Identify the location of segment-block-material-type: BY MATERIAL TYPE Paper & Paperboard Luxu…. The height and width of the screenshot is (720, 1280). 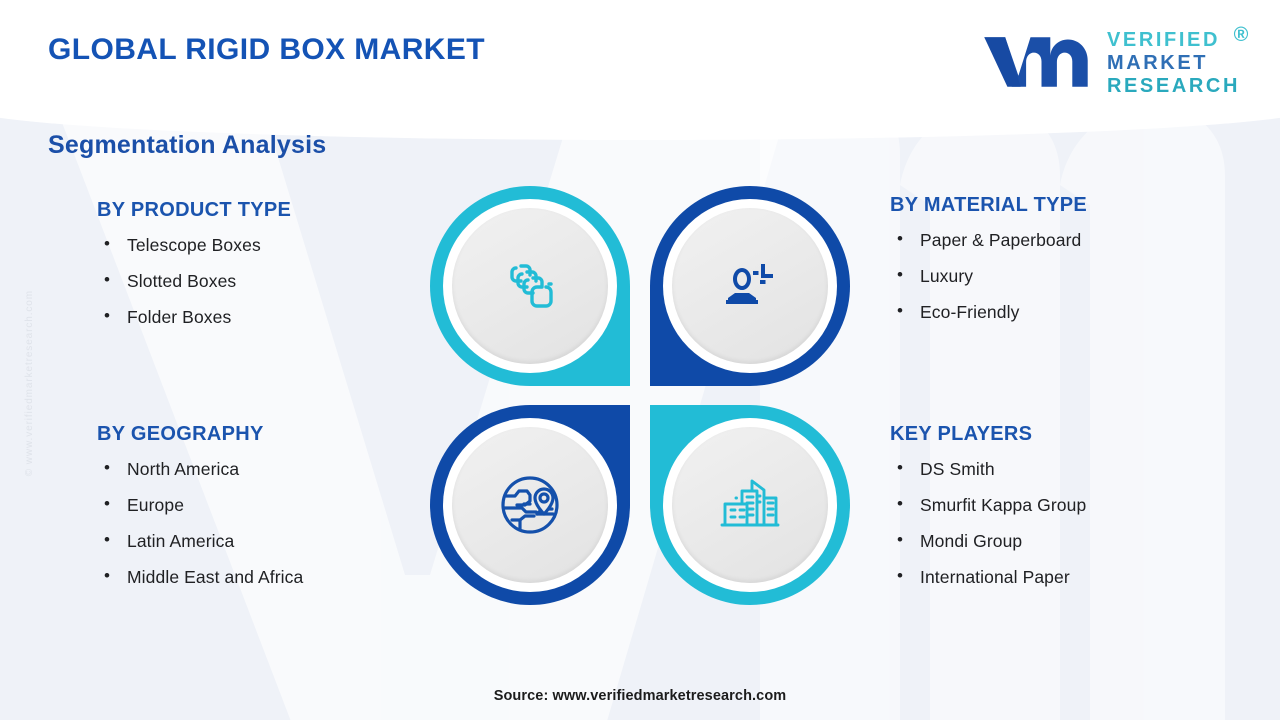
(988, 258).